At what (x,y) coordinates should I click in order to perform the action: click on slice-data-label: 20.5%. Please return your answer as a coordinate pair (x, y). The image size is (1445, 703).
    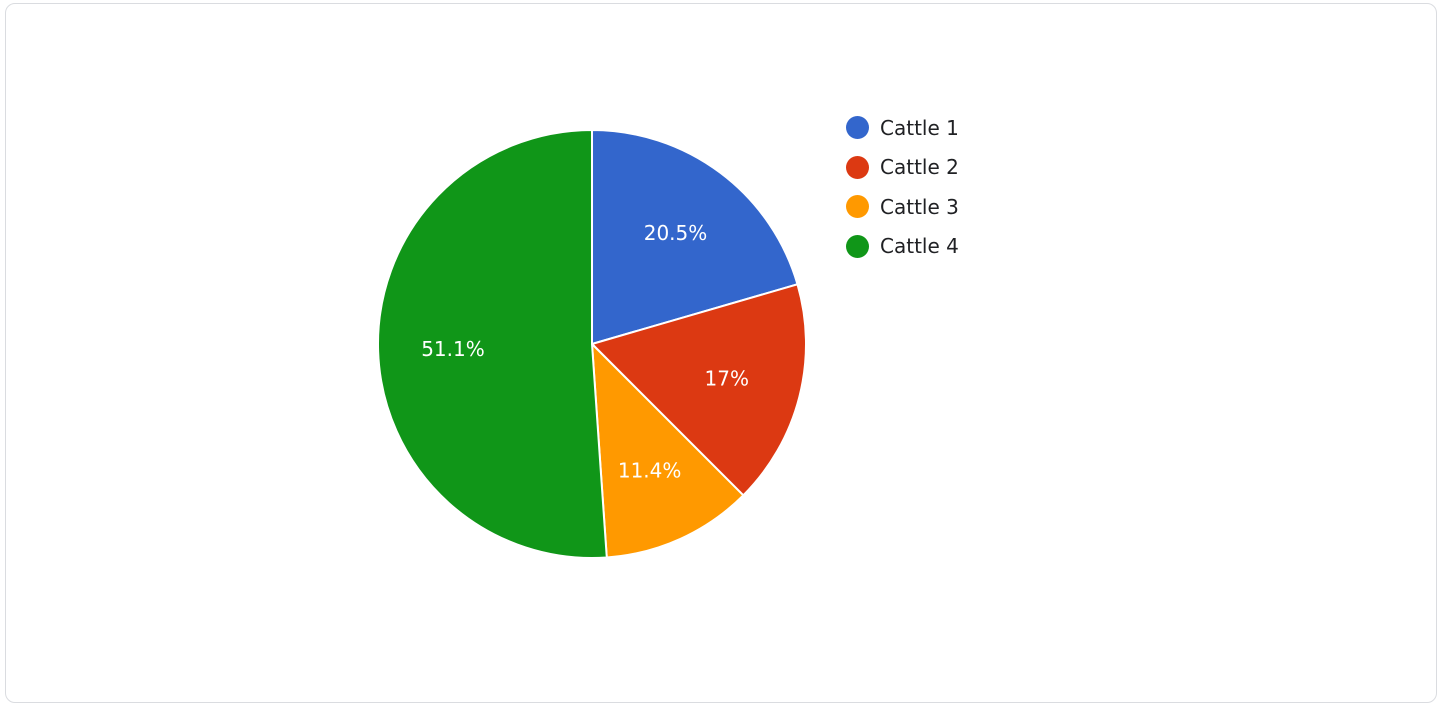
    Looking at the image, I should click on (676, 233).